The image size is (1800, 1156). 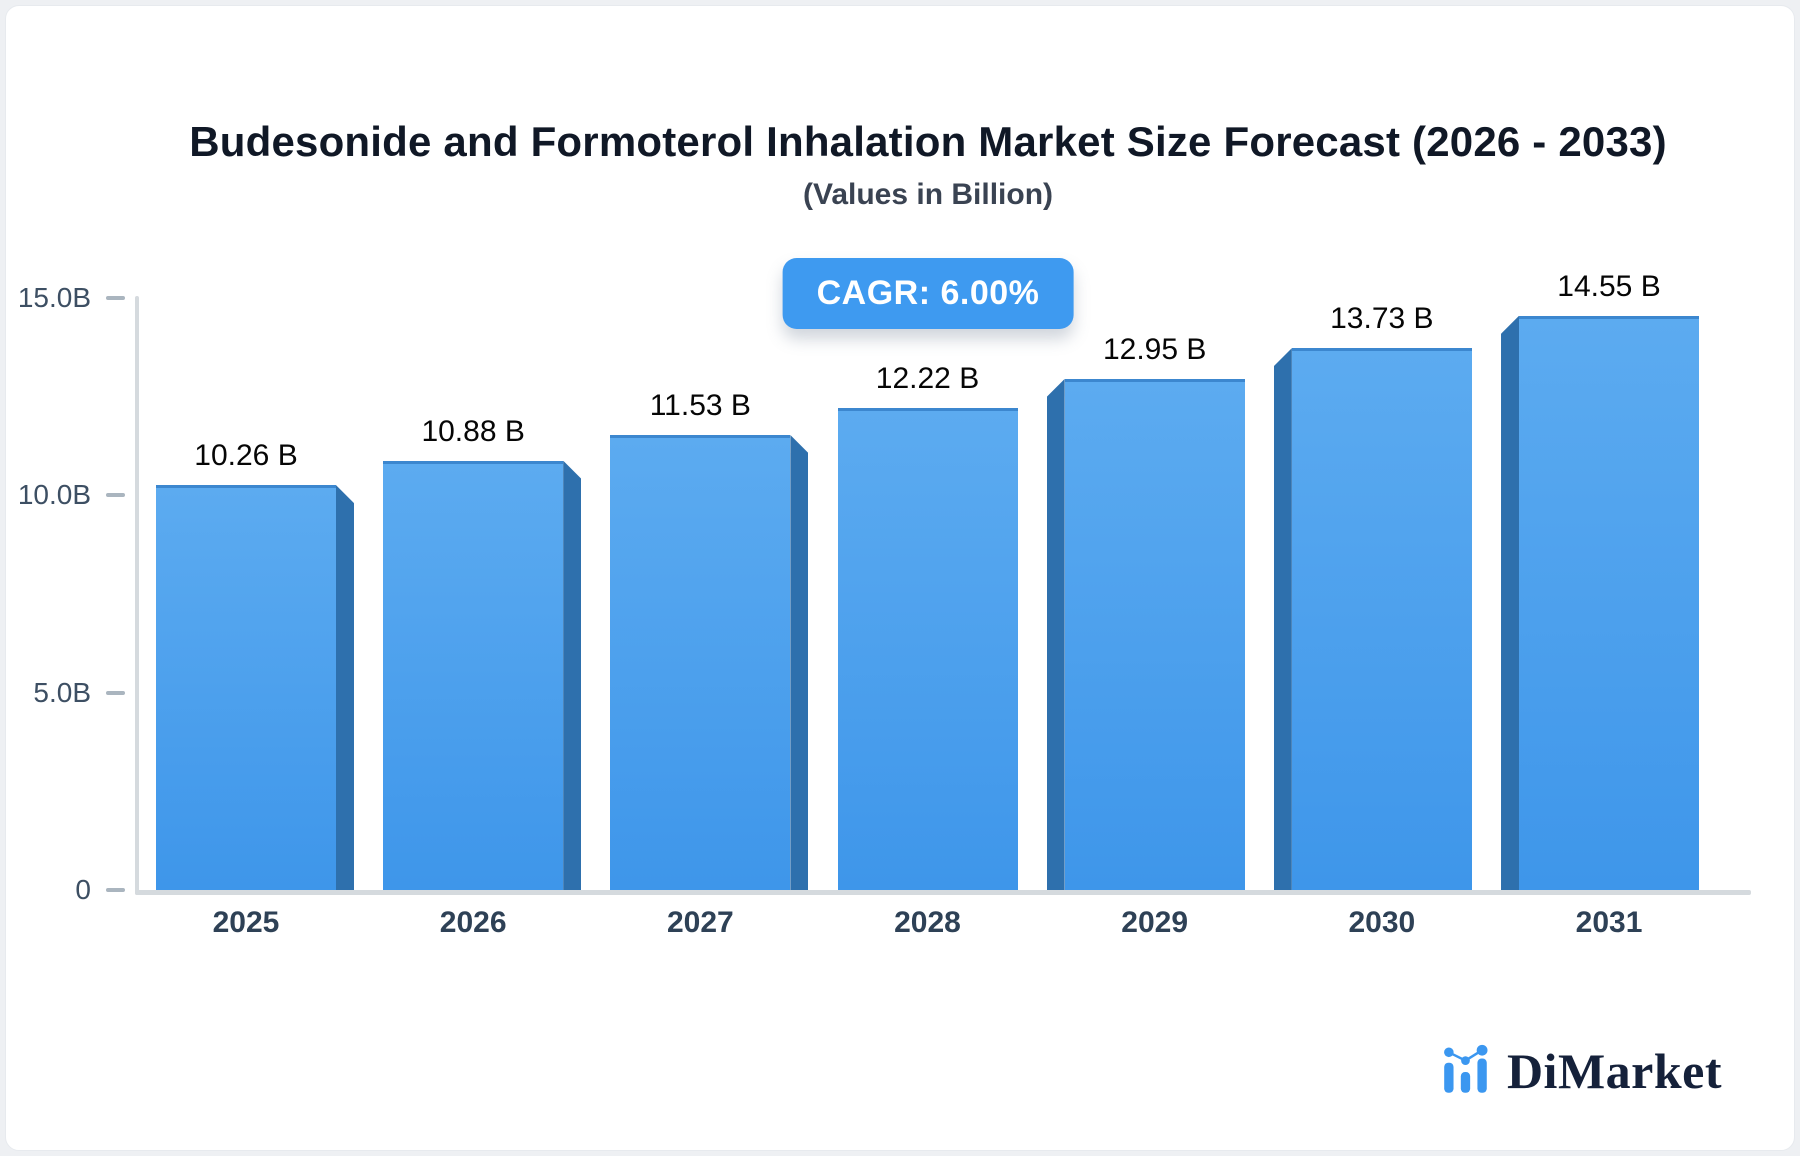 What do you see at coordinates (927, 378) in the screenshot?
I see `bar-value-label: 12.22 B` at bounding box center [927, 378].